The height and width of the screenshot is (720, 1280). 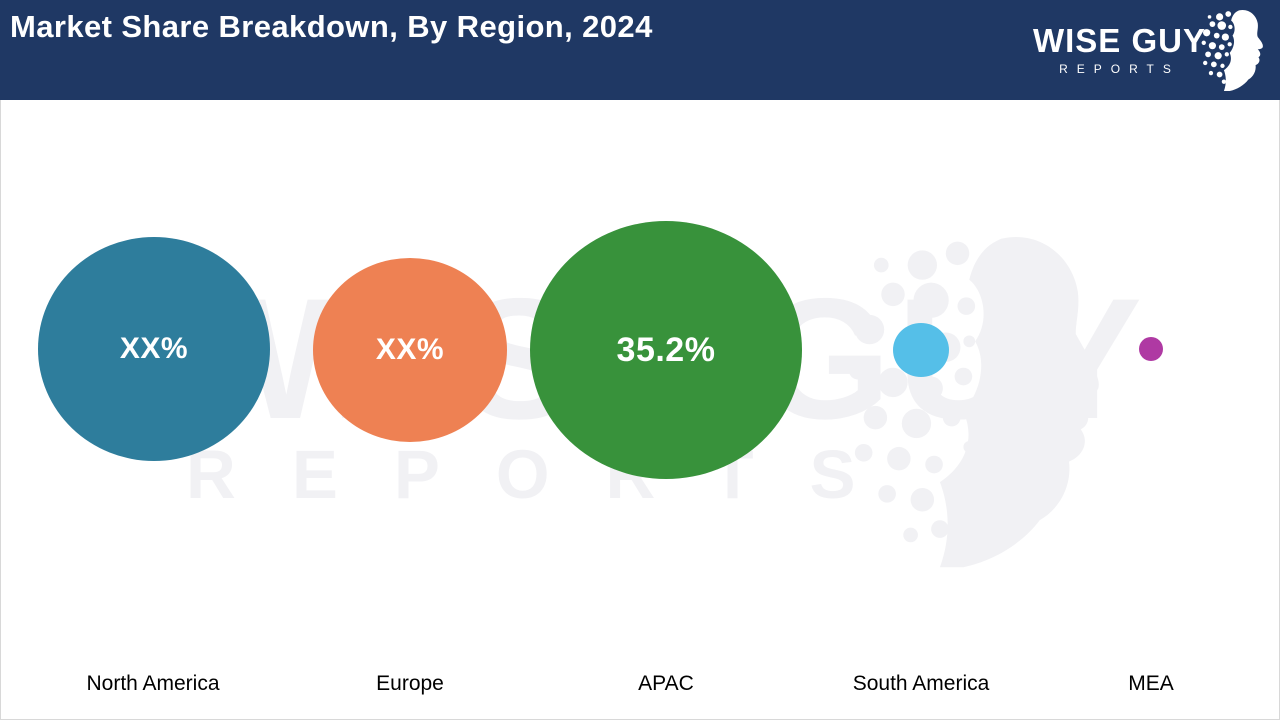 What do you see at coordinates (921, 350) in the screenshot?
I see `bubble-south-america` at bounding box center [921, 350].